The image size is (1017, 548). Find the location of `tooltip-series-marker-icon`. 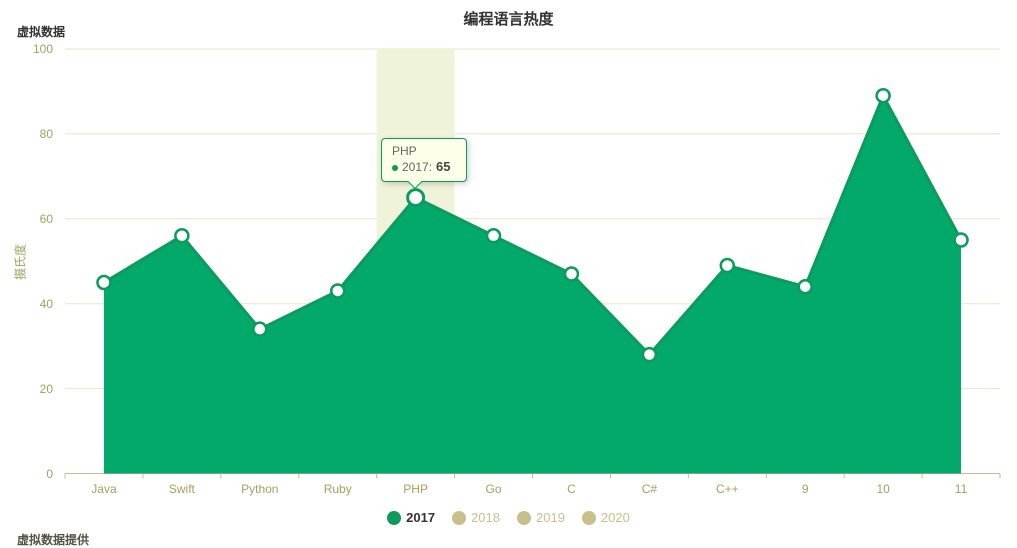

tooltip-series-marker-icon is located at coordinates (395, 167).